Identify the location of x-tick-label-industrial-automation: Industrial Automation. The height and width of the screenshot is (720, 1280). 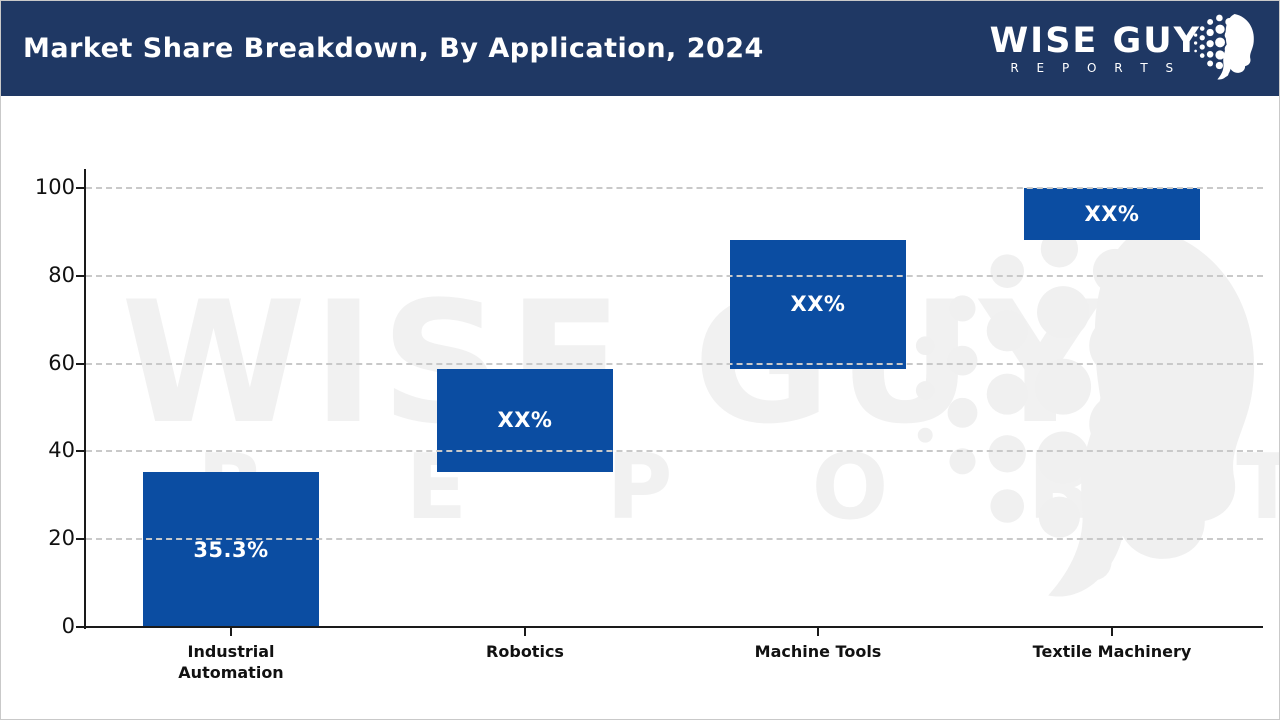
(231, 662).